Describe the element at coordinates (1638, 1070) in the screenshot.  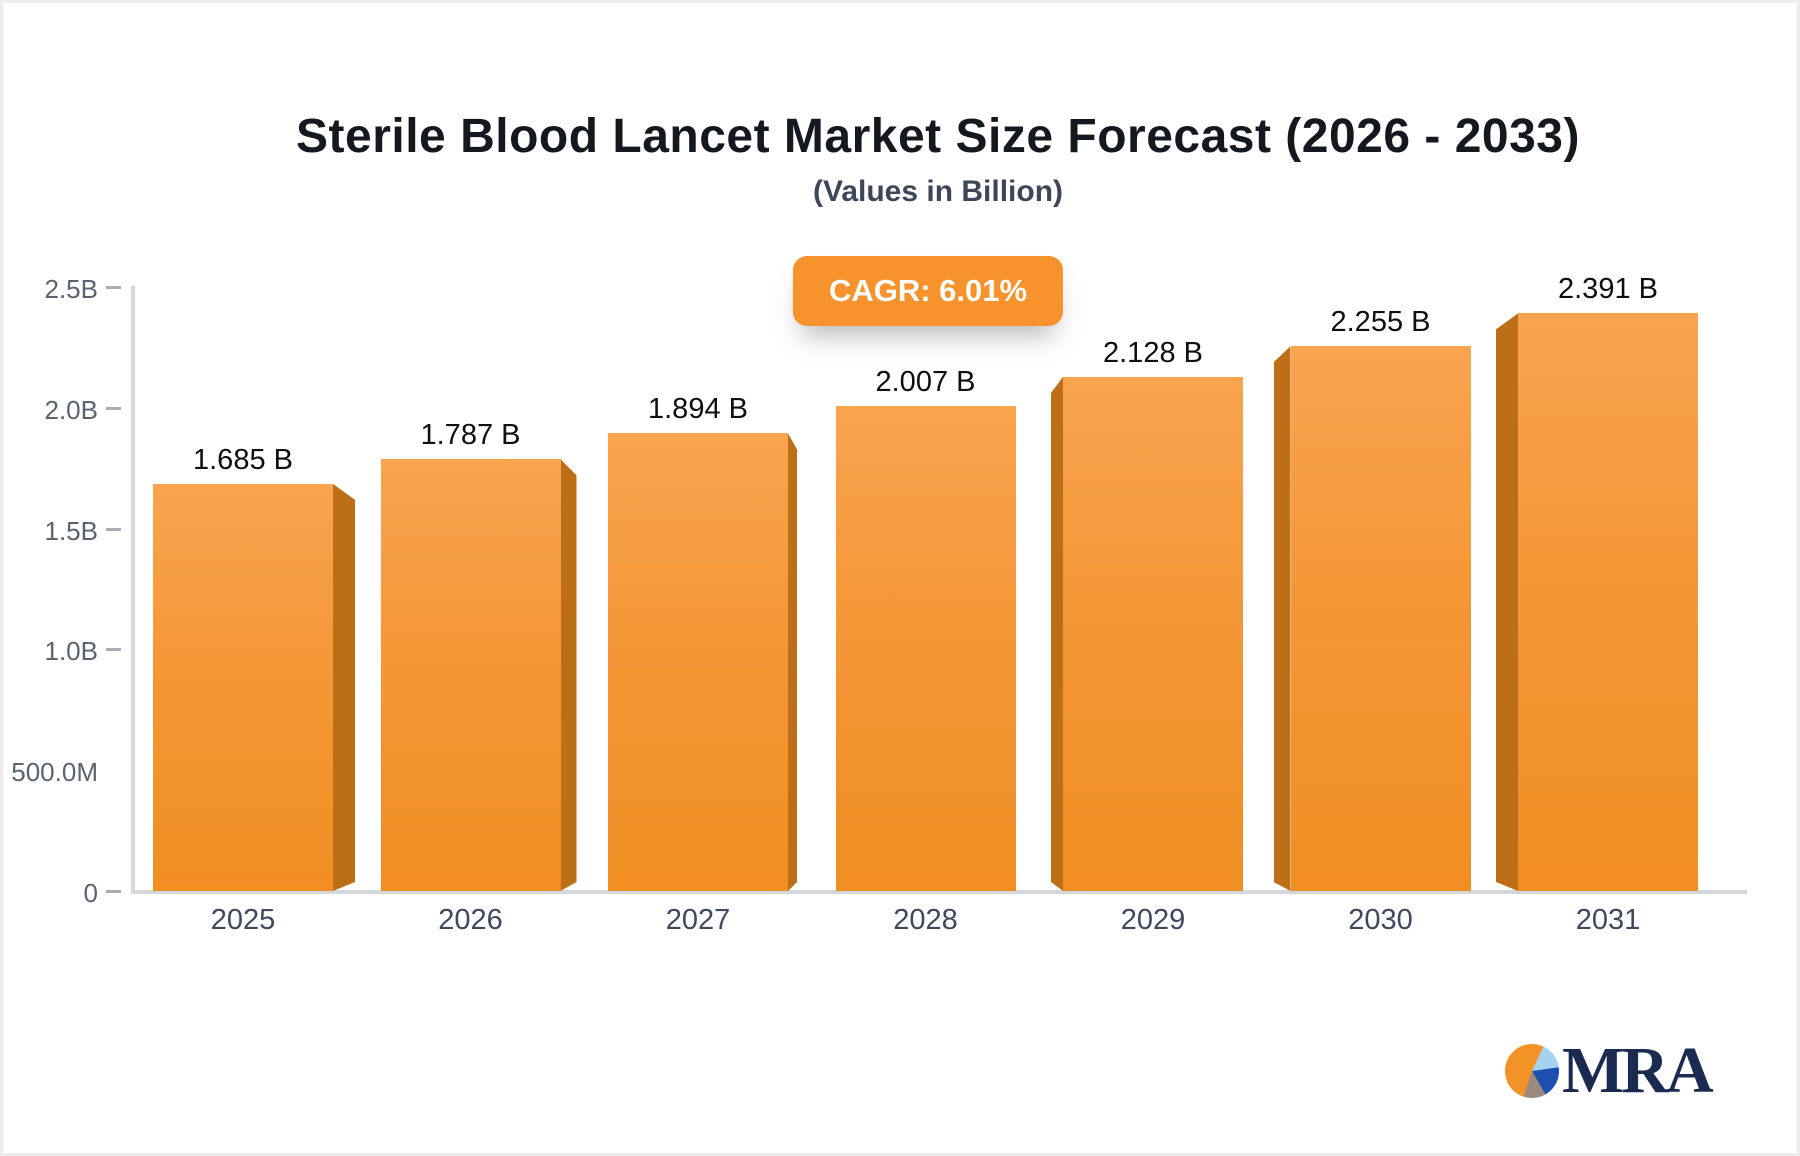
I see `logo-text: MRA` at that location.